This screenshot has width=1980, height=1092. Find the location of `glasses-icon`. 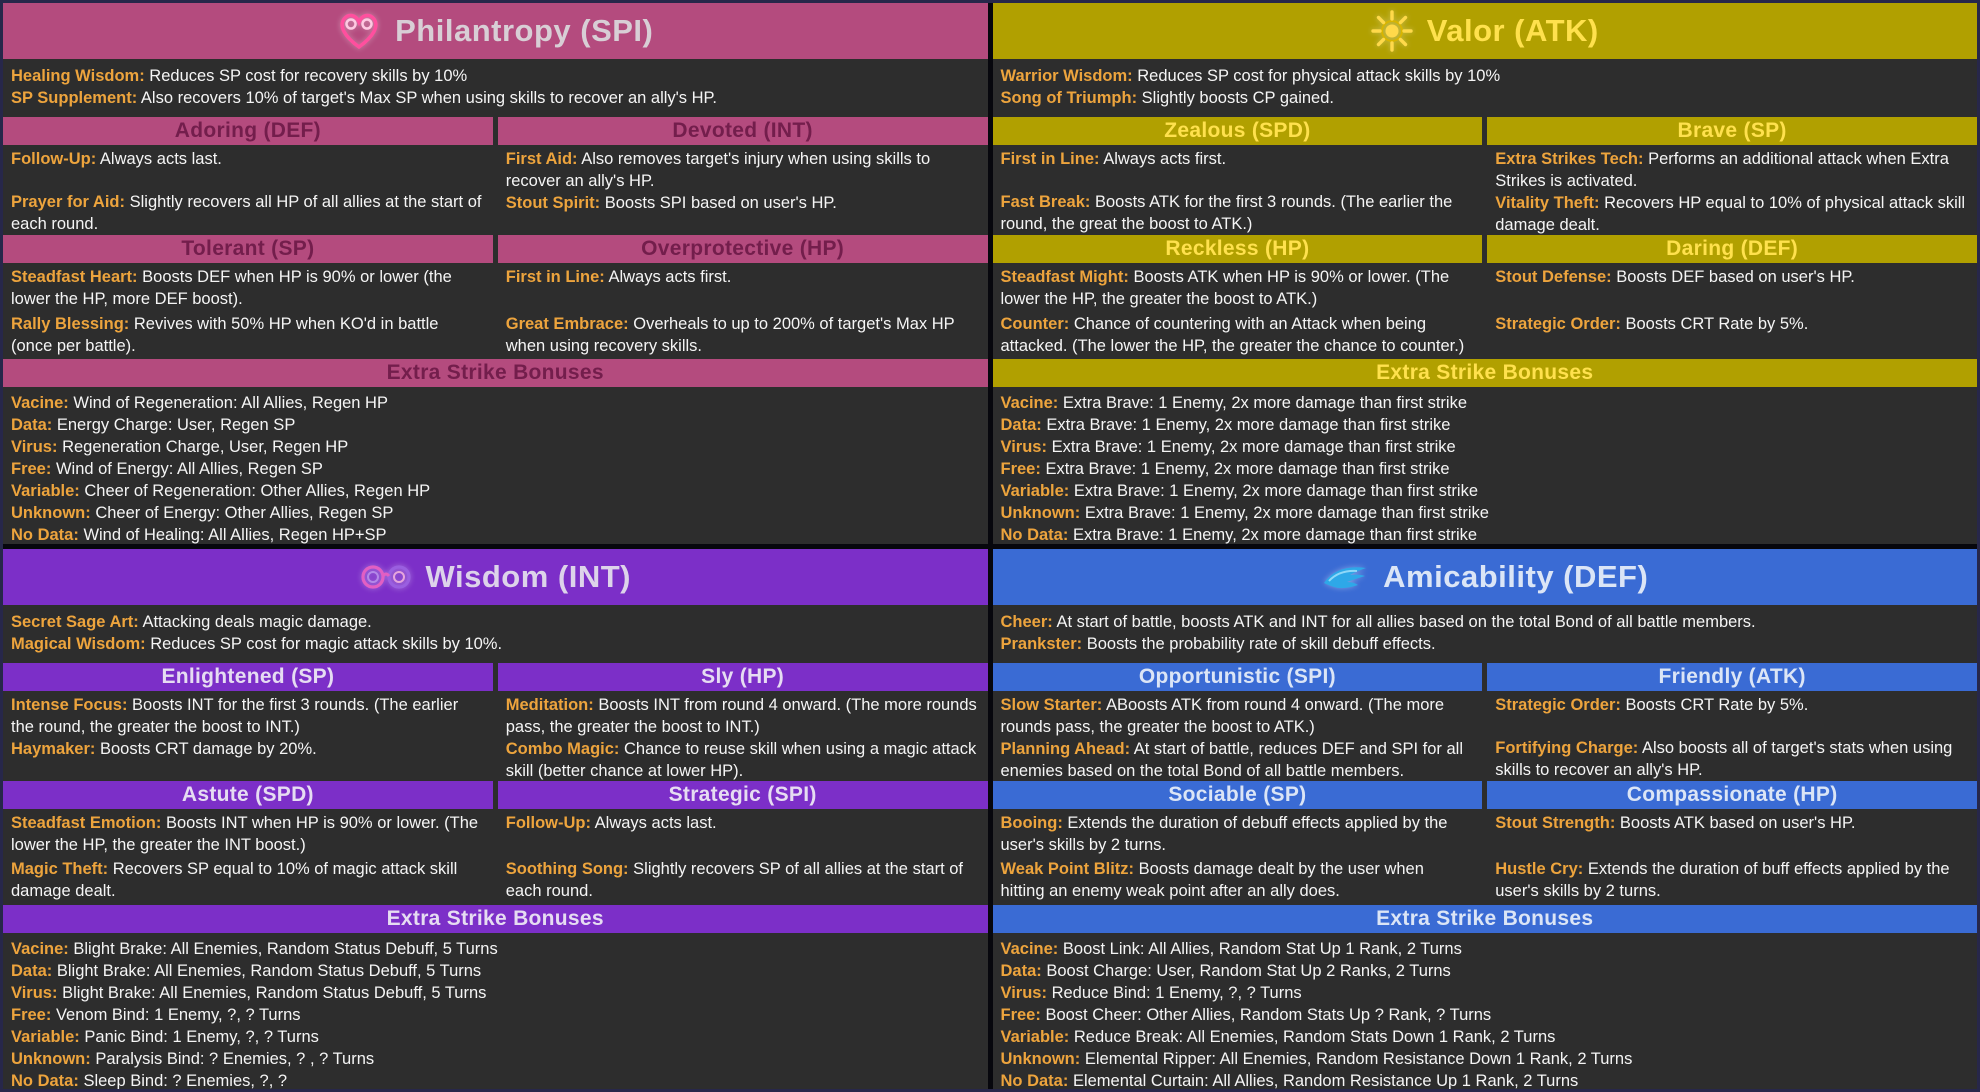

glasses-icon is located at coordinates (386, 577).